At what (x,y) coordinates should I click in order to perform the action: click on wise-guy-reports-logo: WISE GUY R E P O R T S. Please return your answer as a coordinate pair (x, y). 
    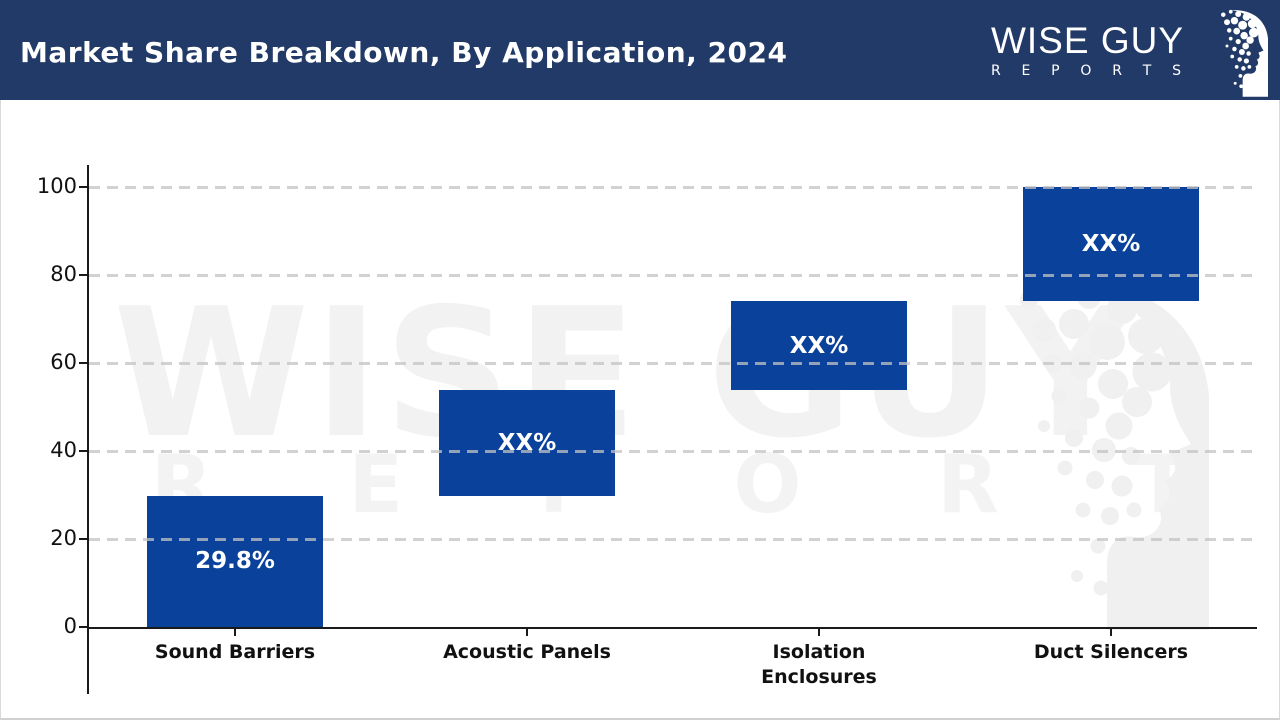
    Looking at the image, I should click on (1129, 50).